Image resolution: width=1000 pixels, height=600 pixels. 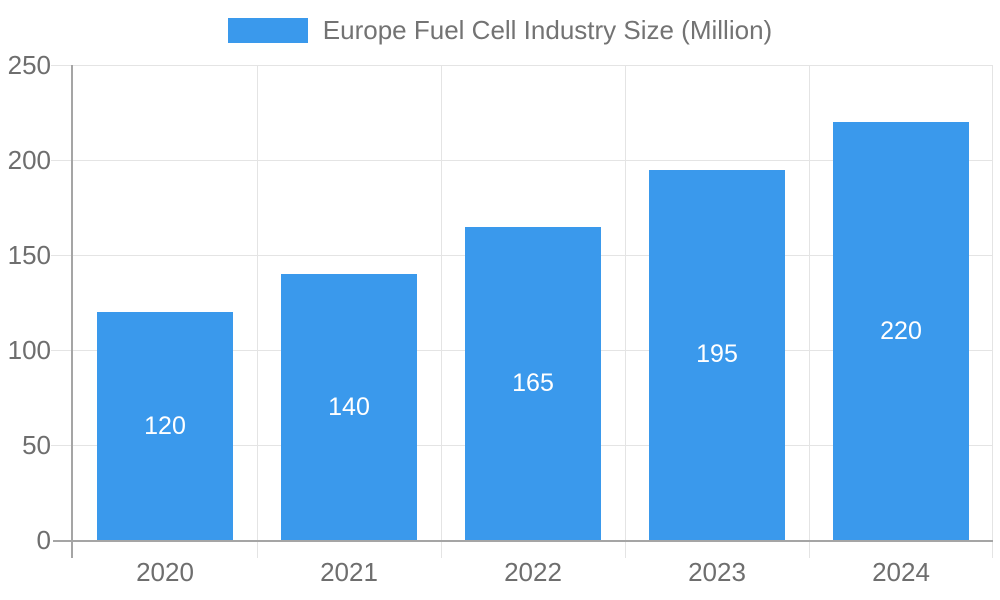 I want to click on bar-value-label: 120, so click(x=165, y=425).